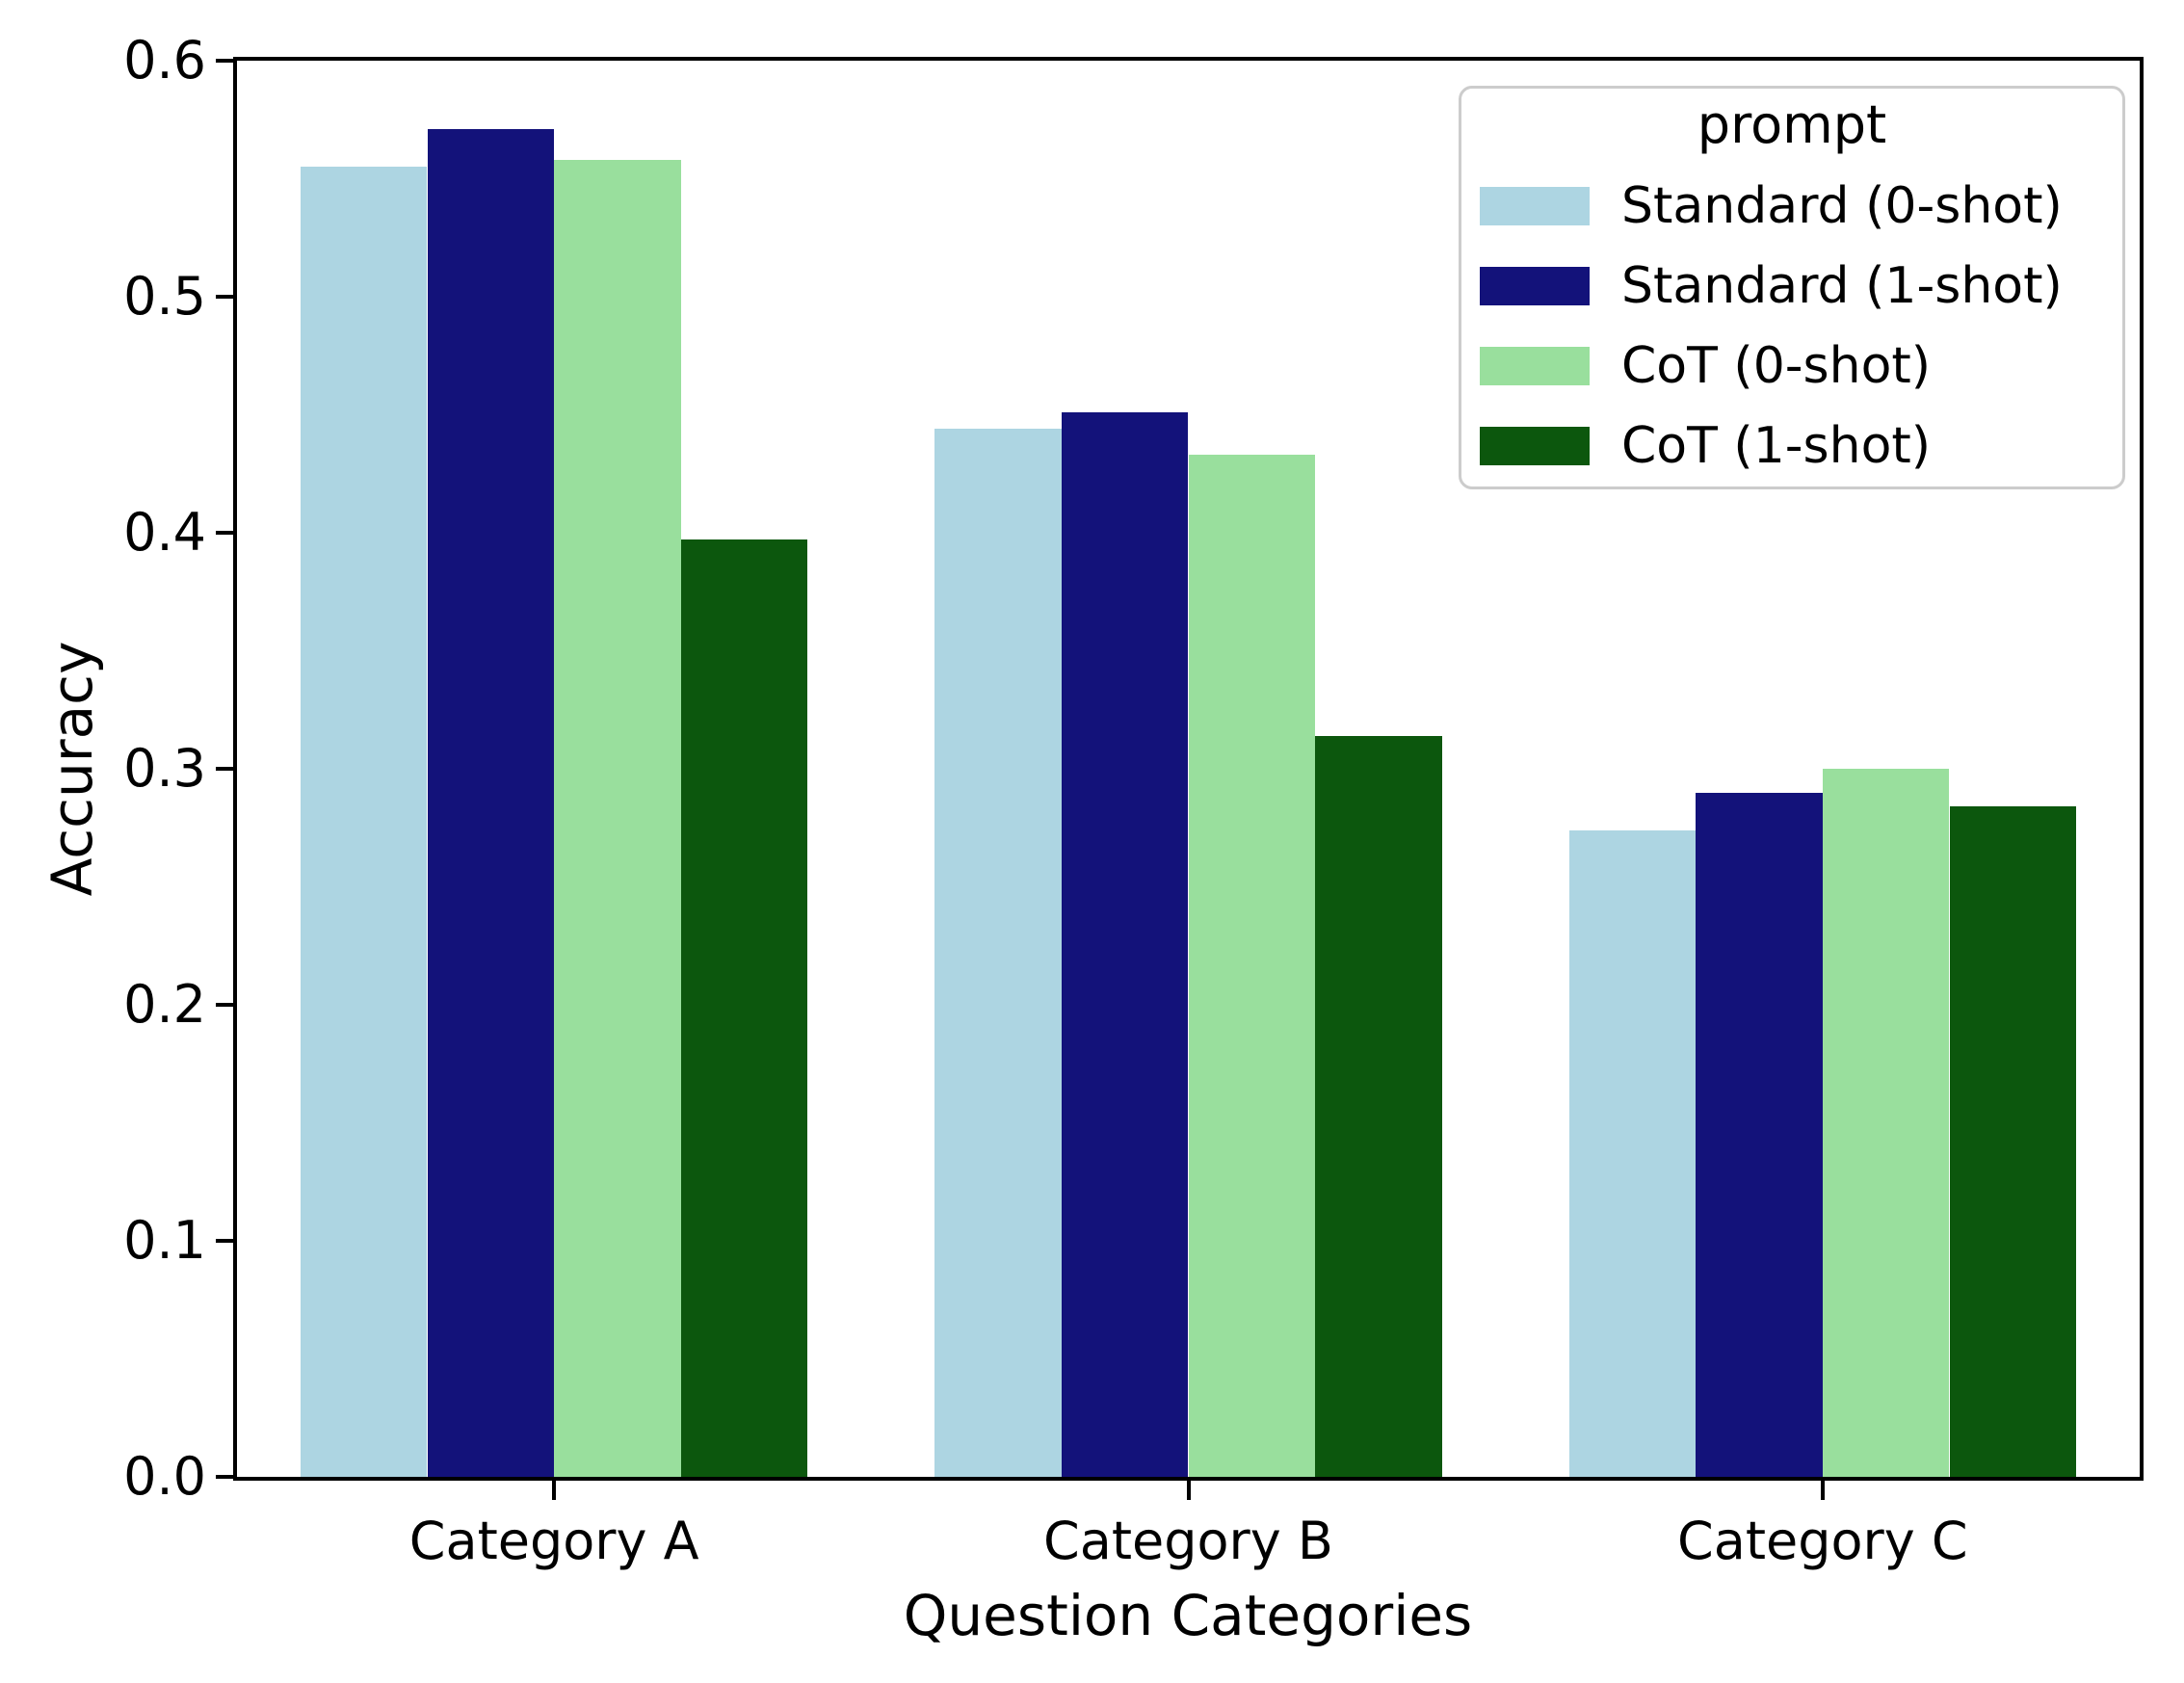  Describe the element at coordinates (164, 532) in the screenshot. I see `y-tick-label: 0.4` at that location.